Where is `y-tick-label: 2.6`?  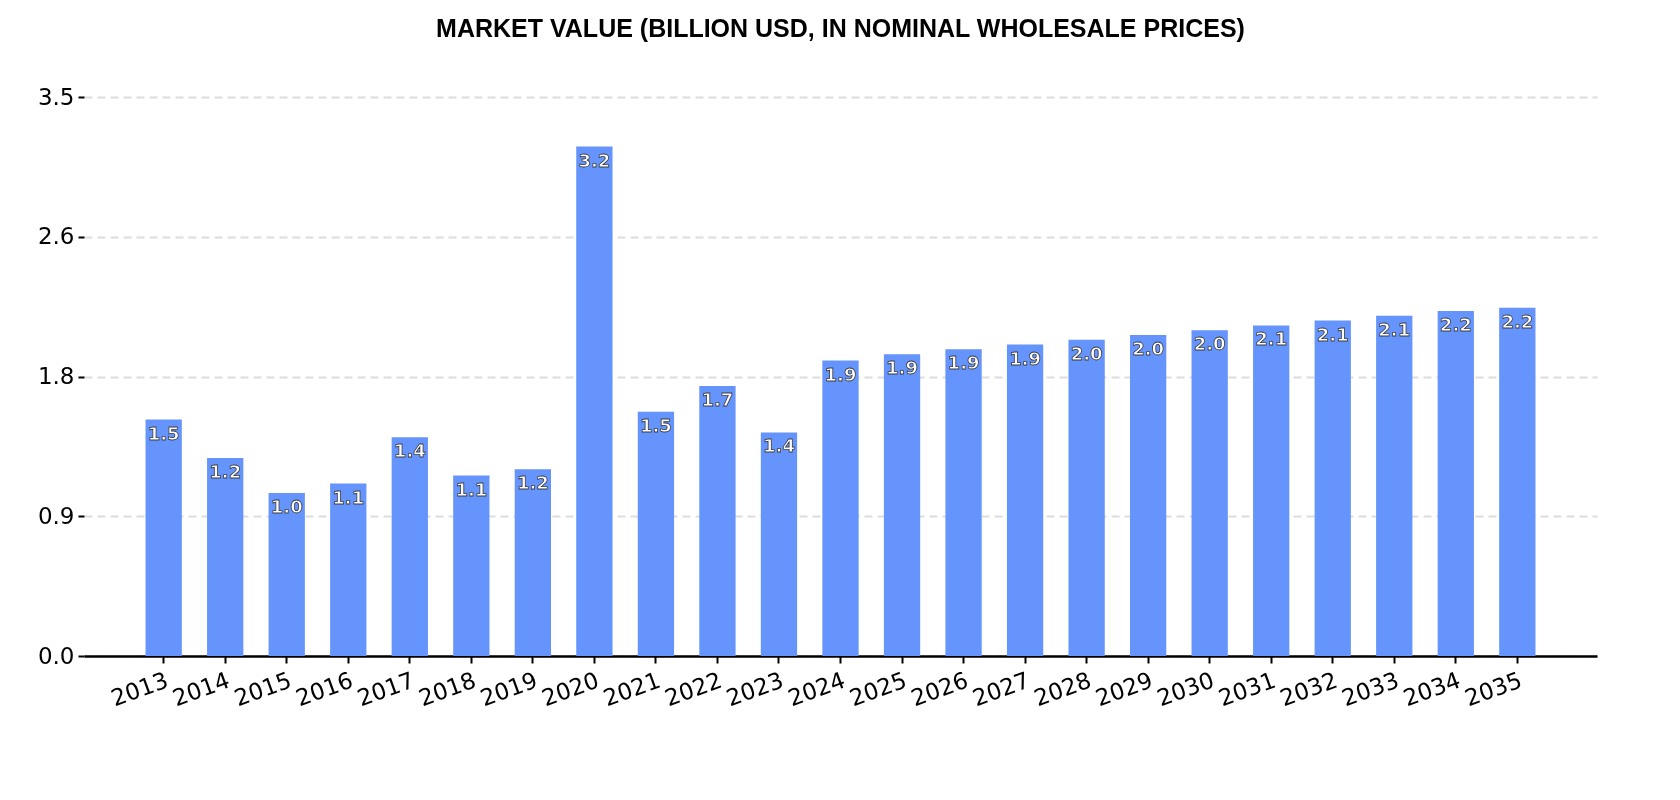
y-tick-label: 2.6 is located at coordinates (56, 236).